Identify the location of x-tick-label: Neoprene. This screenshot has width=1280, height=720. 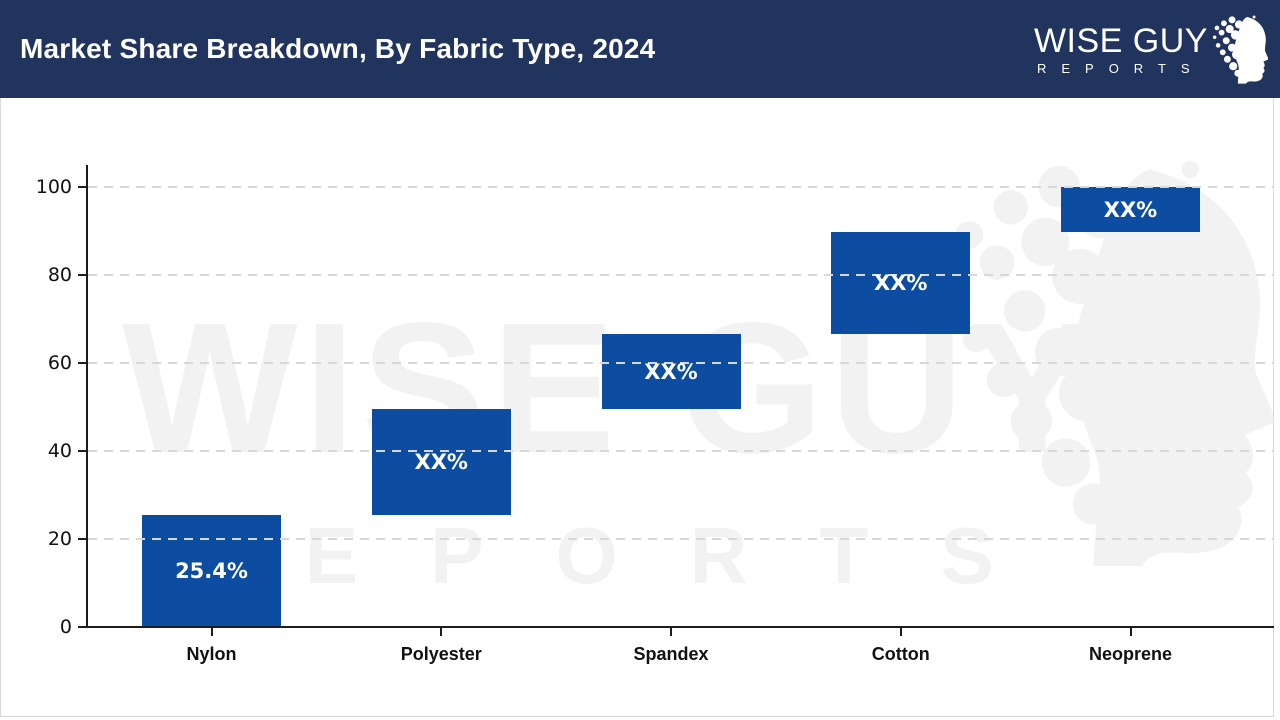
(1130, 654).